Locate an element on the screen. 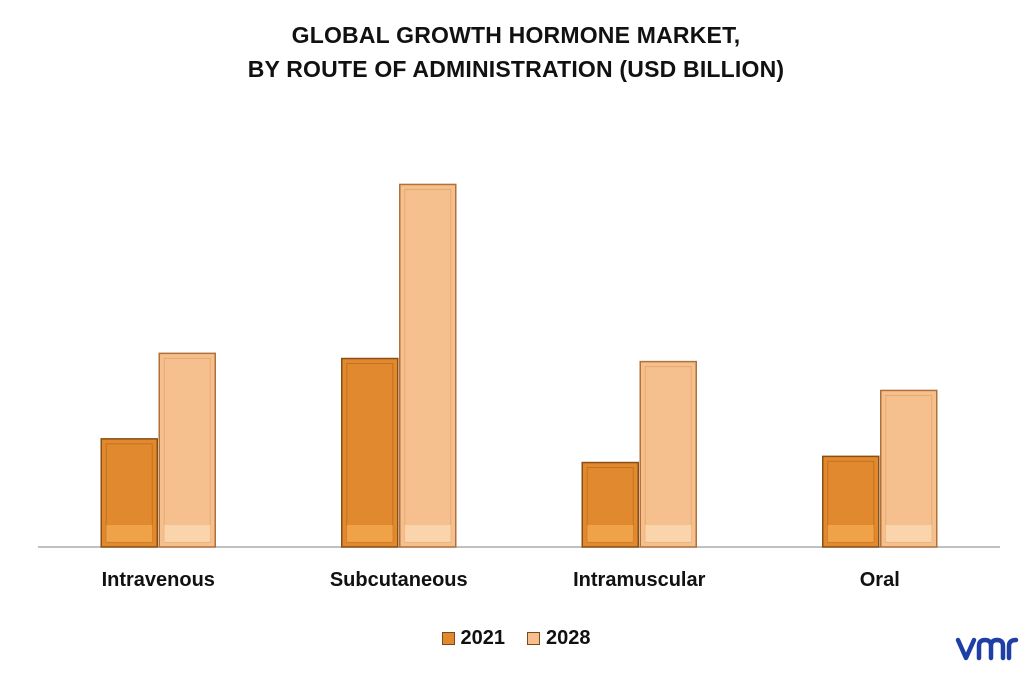 The image size is (1032, 675). bar-oral-2028 is located at coordinates (909, 468).